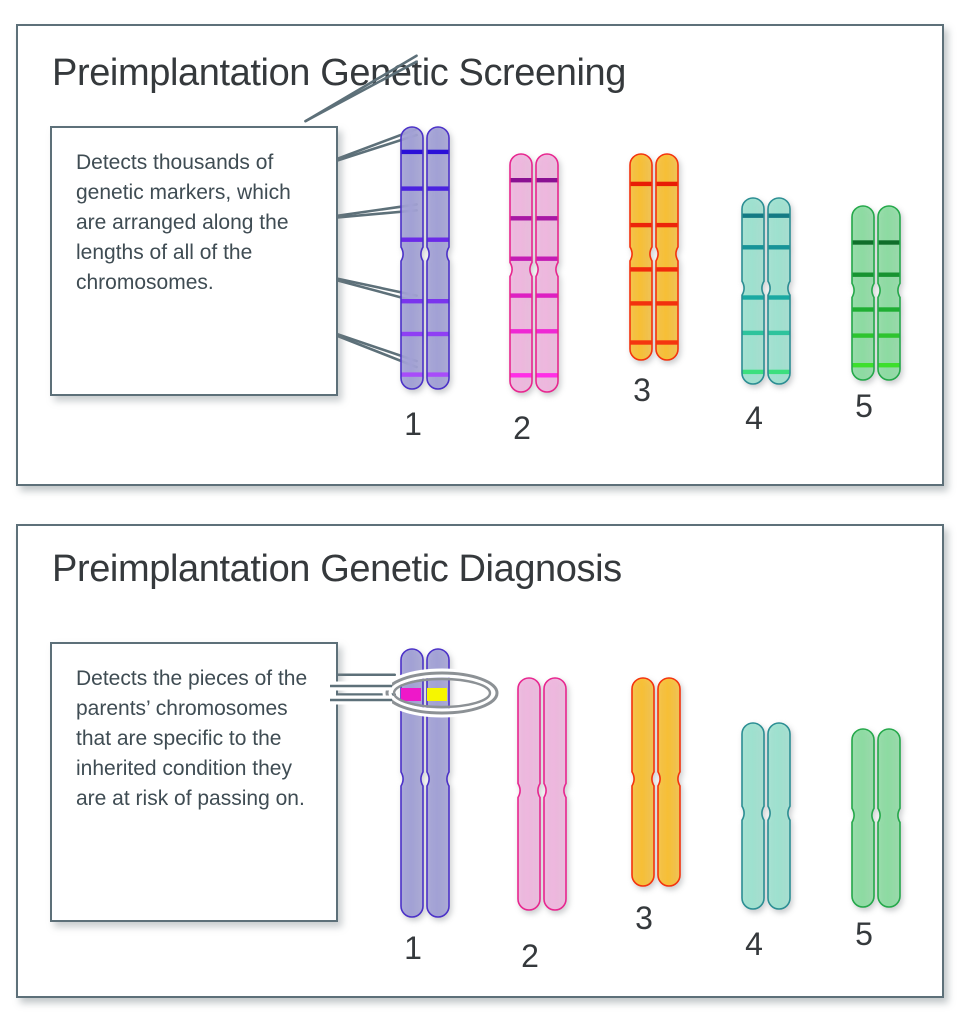  What do you see at coordinates (337, 569) in the screenshot?
I see `panel-title-diagnosis: Preimplantation Genetic Diagnosis` at bounding box center [337, 569].